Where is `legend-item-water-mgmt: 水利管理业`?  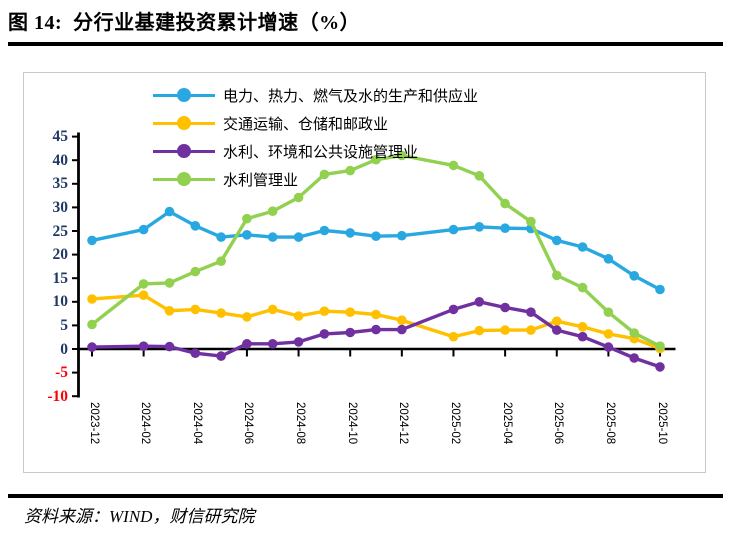 legend-item-water-mgmt: 水利管理业 is located at coordinates (315, 179).